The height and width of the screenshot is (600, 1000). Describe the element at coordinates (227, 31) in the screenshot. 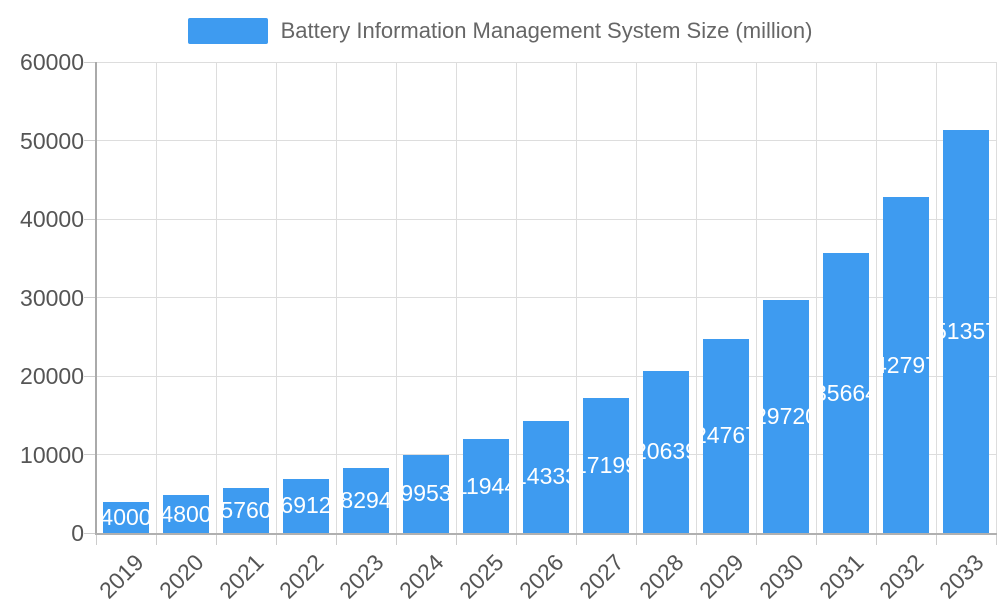

I see `legend-swatch` at that location.